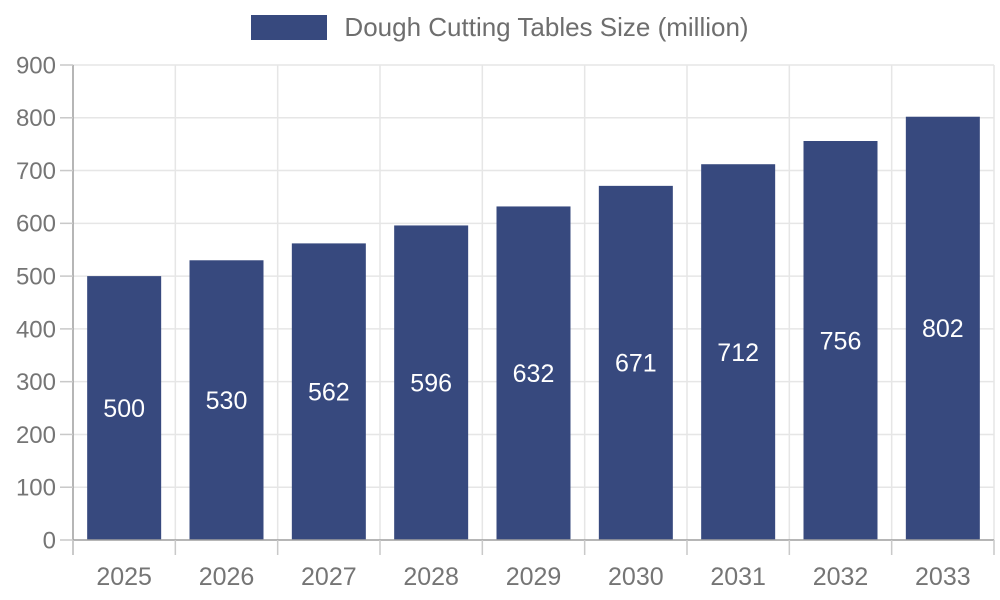 Image resolution: width=1000 pixels, height=600 pixels. Describe the element at coordinates (49, 540) in the screenshot. I see `y-tick-label: 0` at that location.